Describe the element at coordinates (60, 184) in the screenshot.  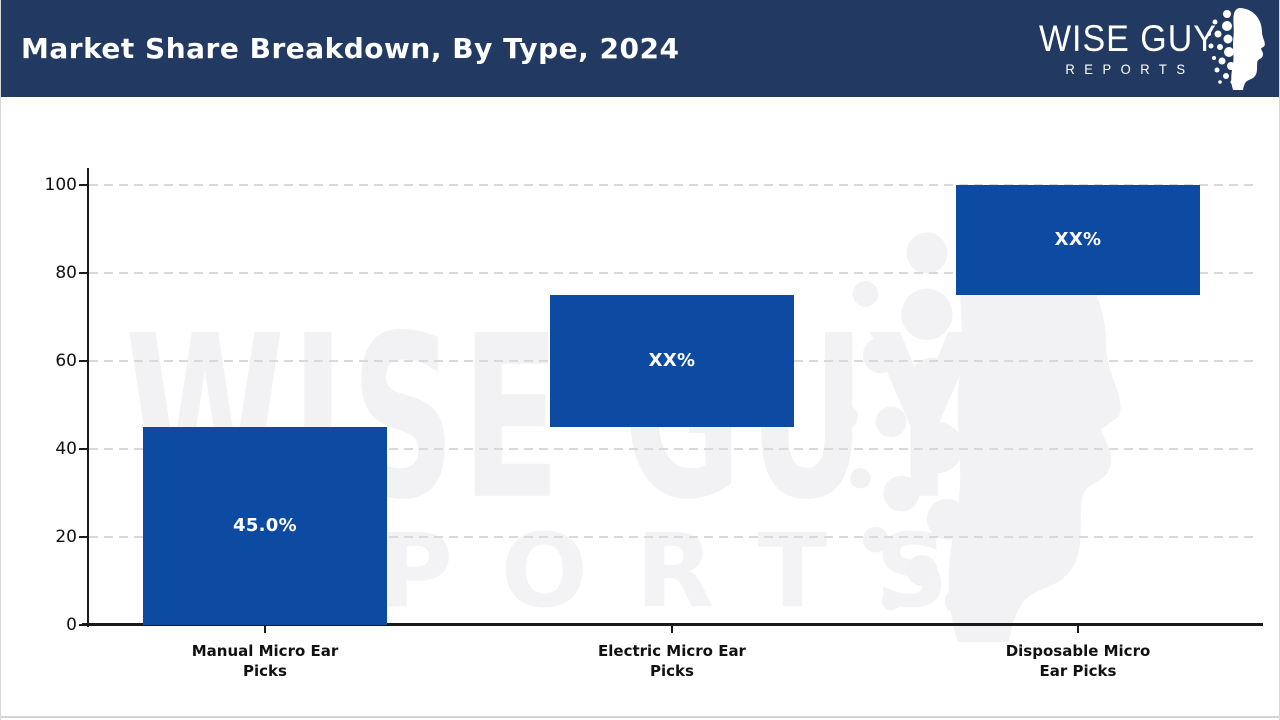
I see `y-tick-label: 100` at that location.